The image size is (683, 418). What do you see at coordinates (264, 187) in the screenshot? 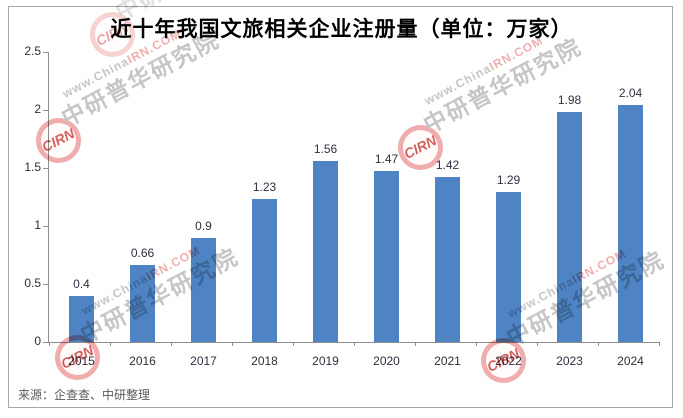
I see `bar-value-label: 1.23` at bounding box center [264, 187].